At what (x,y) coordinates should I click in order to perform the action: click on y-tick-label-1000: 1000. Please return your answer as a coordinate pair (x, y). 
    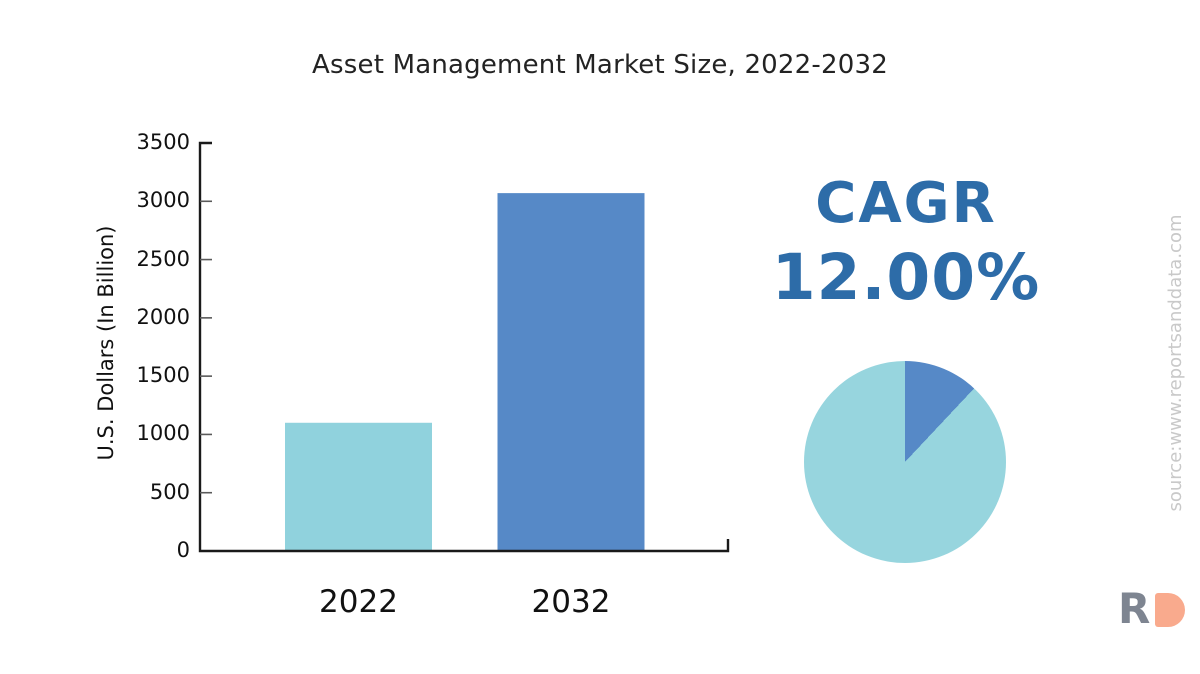
    Looking at the image, I should click on (163, 433).